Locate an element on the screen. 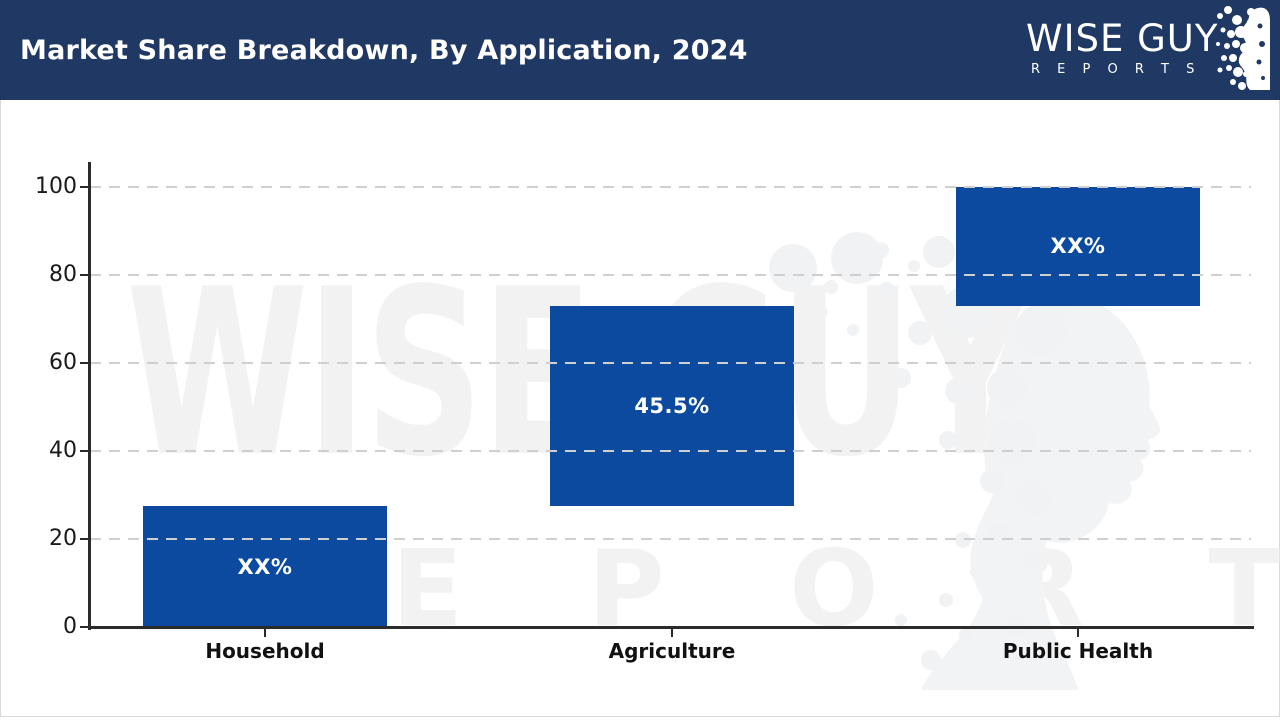  y-axis-label-20: 20 is located at coordinates (63, 538).